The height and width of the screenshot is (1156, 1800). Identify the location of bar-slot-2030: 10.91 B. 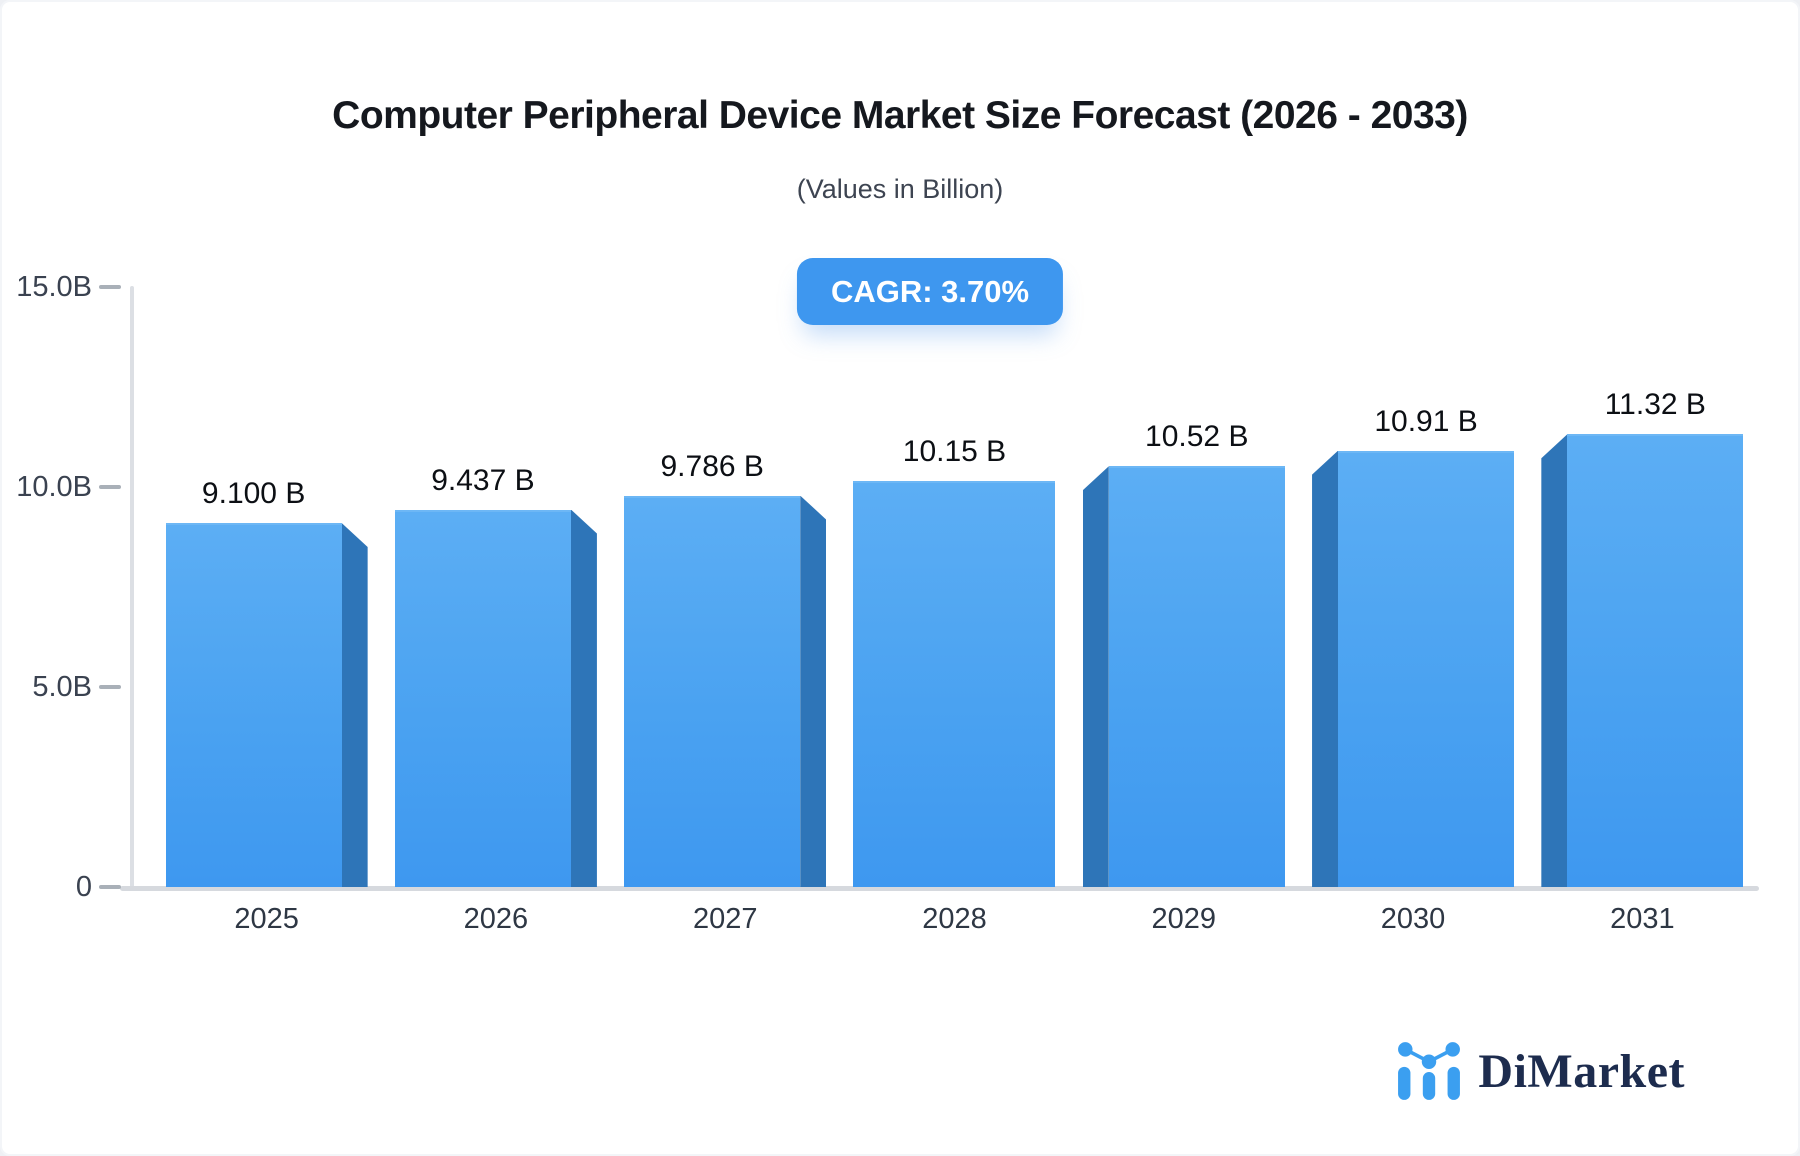
(1412, 587).